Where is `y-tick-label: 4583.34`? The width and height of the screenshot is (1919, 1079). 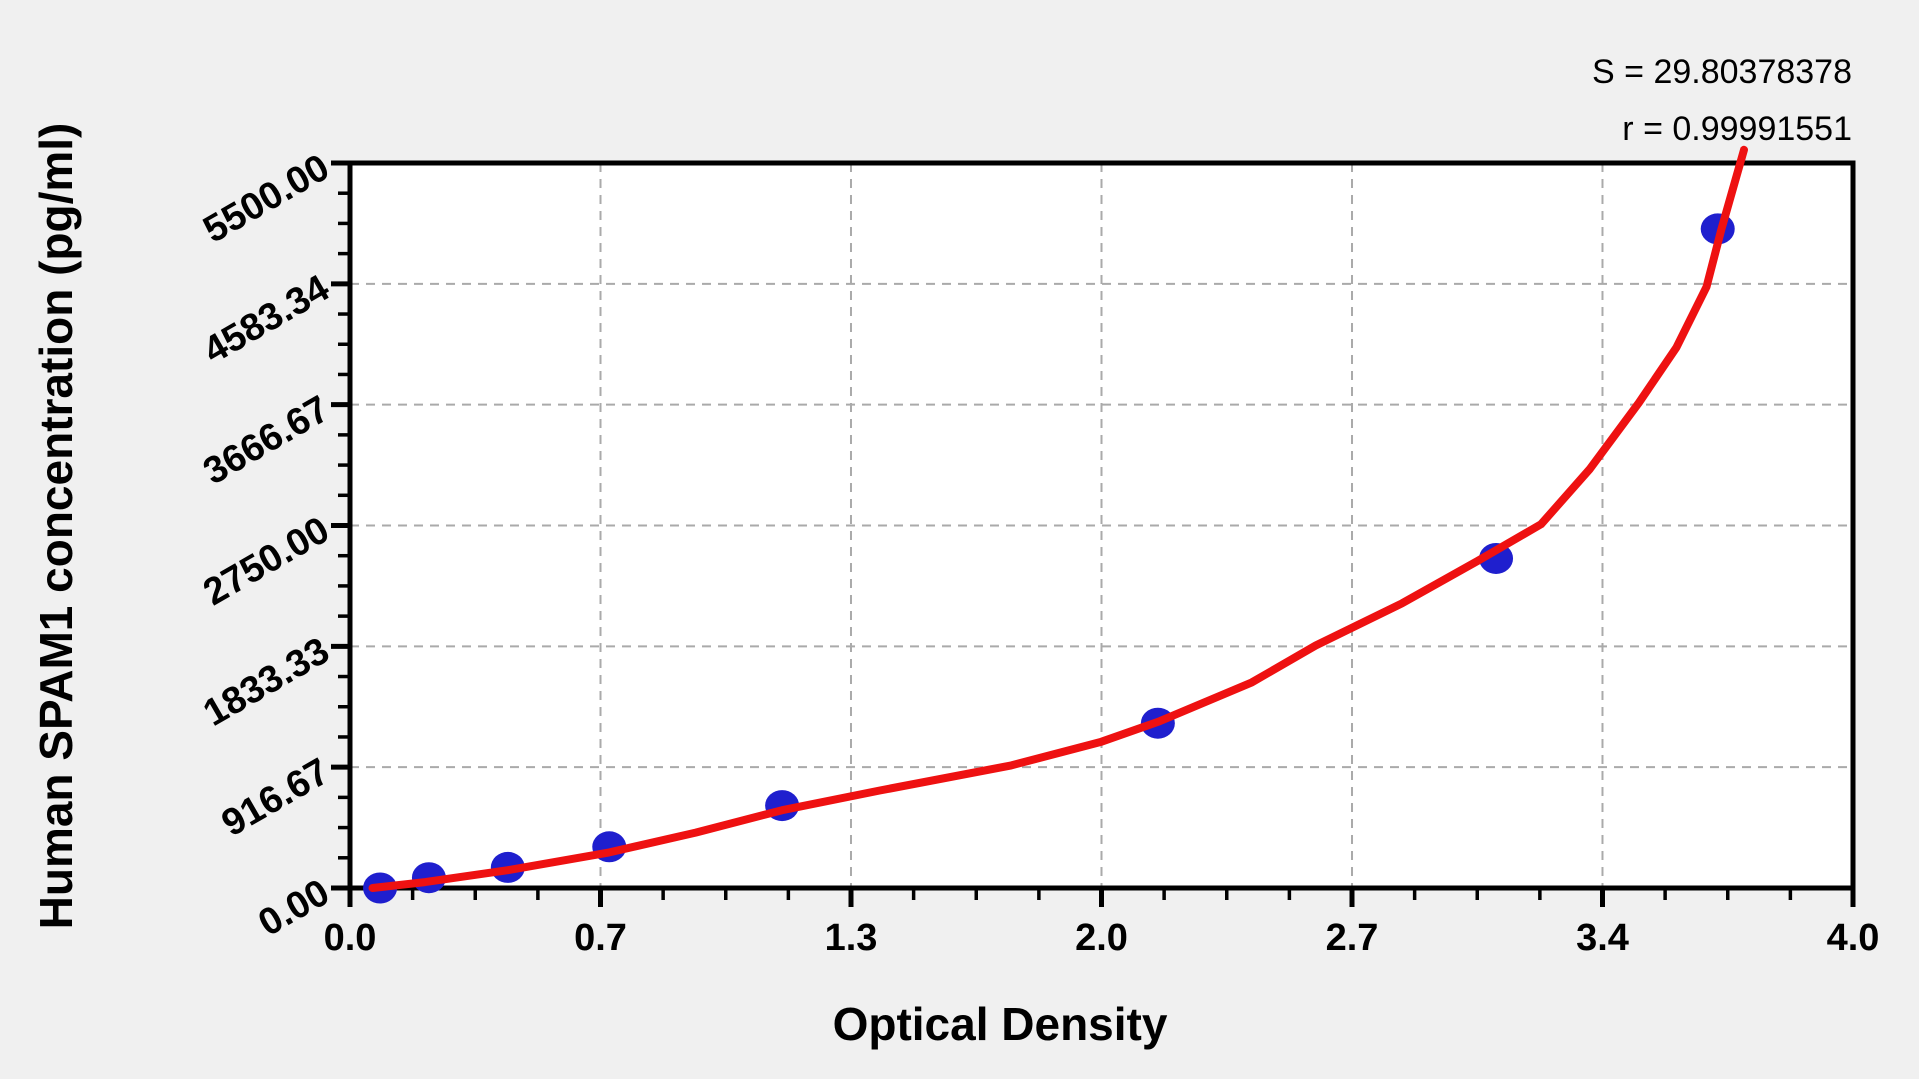 y-tick-label: 4583.34 is located at coordinates (267, 319).